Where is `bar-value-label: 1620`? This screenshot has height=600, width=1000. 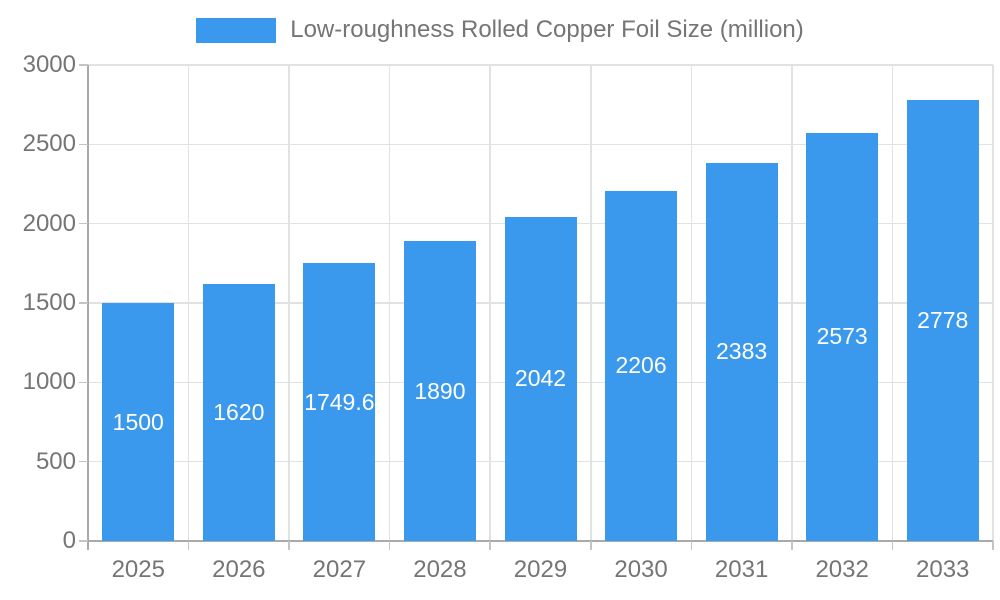 bar-value-label: 1620 is located at coordinates (239, 411).